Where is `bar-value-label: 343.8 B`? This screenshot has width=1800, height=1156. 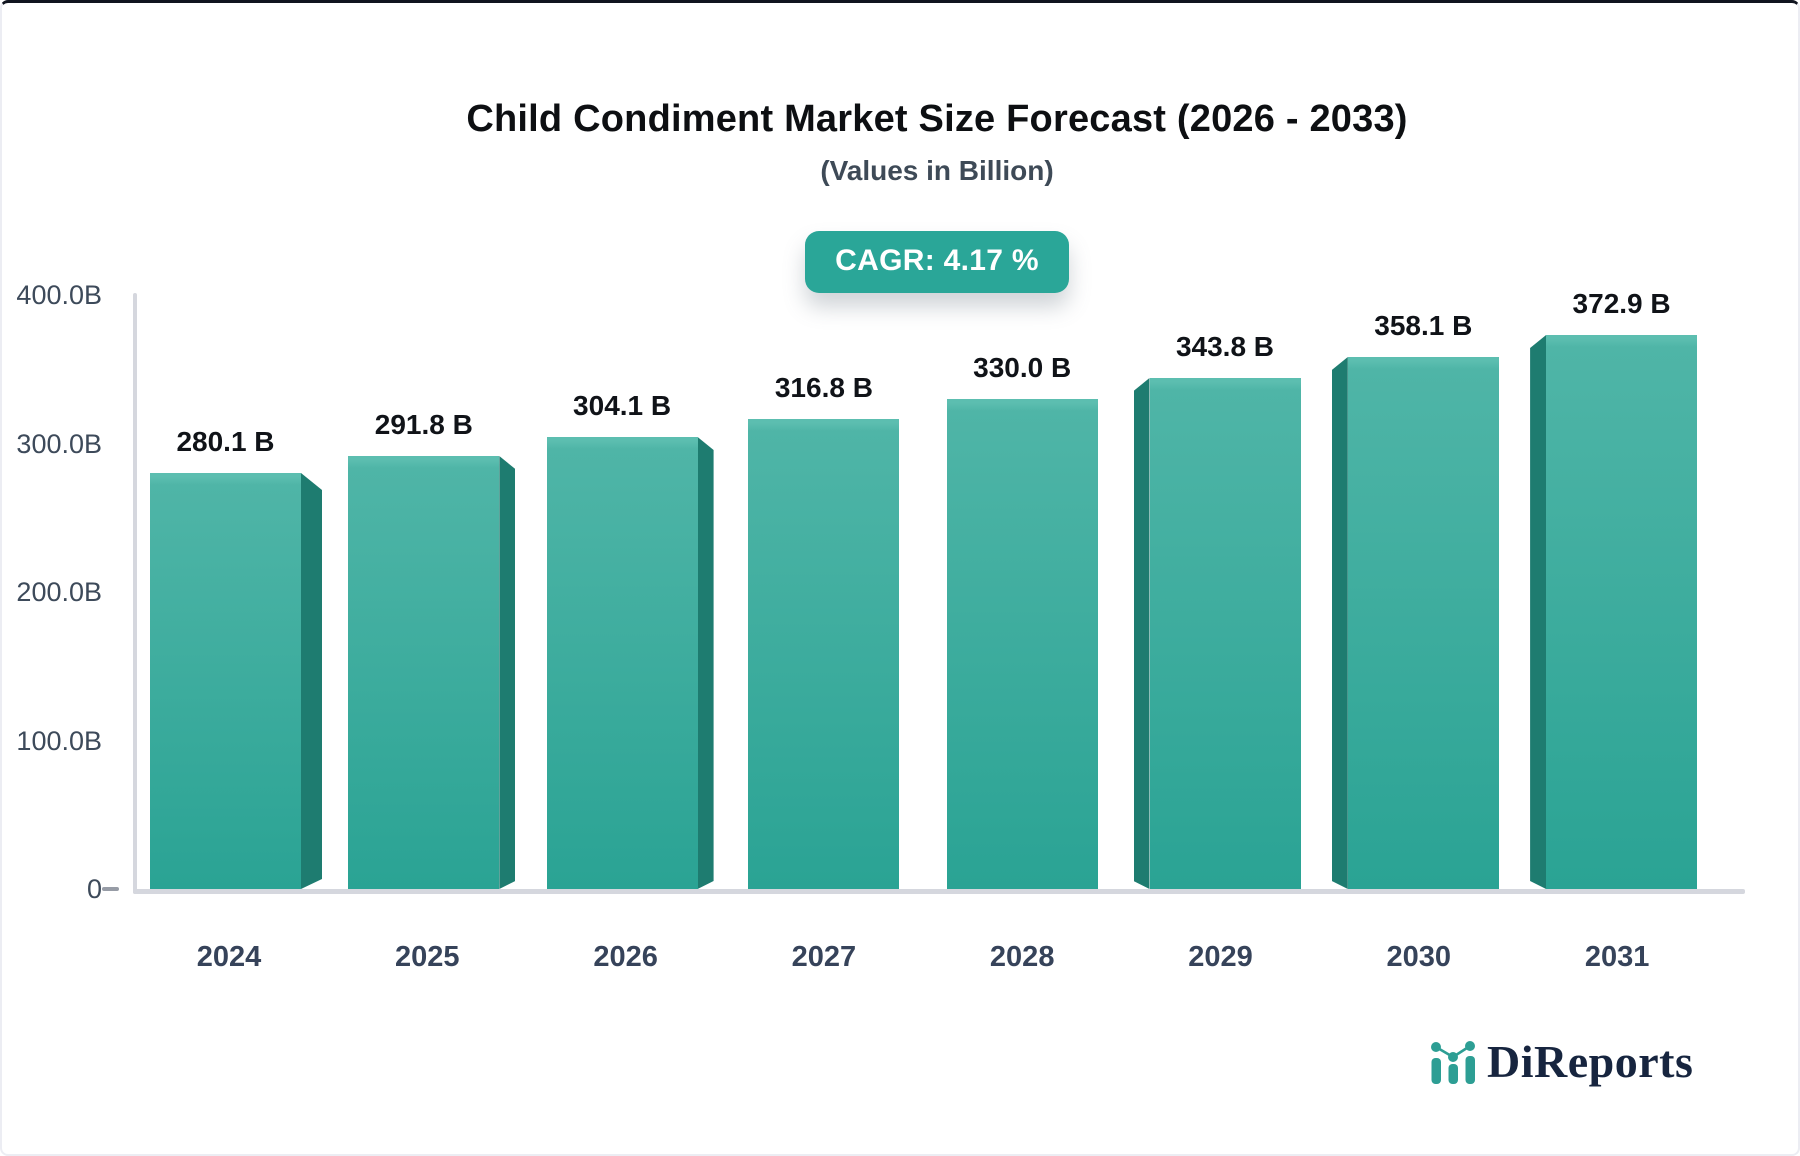 bar-value-label: 343.8 B is located at coordinates (1225, 346).